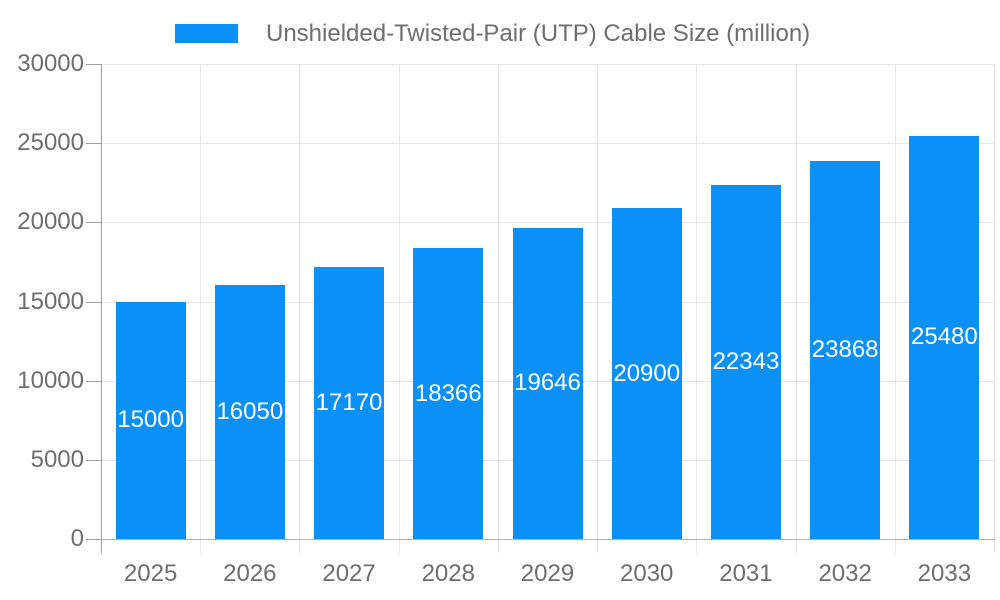 The width and height of the screenshot is (1000, 600). I want to click on bar-value-label: 19646, so click(547, 383).